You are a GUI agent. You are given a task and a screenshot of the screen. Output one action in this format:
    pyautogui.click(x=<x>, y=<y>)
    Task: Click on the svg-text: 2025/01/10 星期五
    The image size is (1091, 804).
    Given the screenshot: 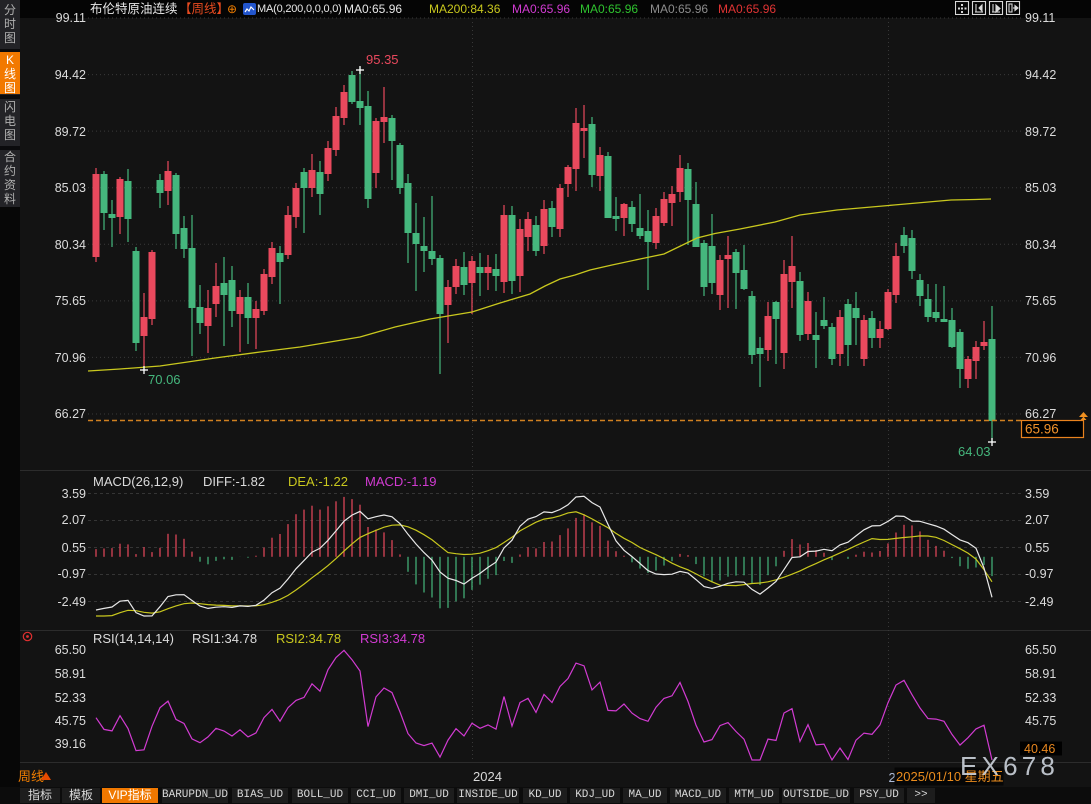 What is the action you would take?
    pyautogui.click(x=950, y=776)
    